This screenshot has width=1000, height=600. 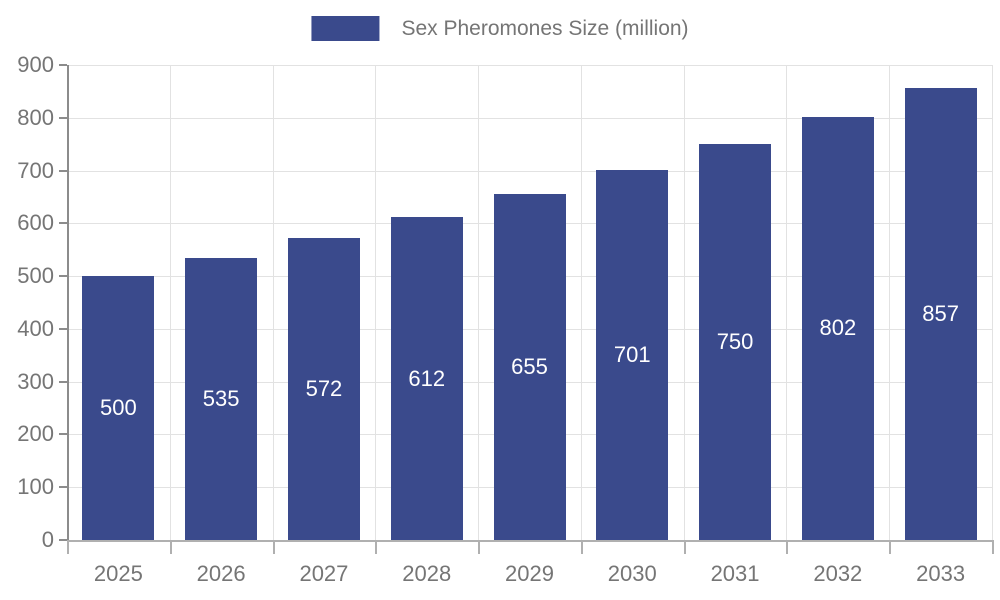 I want to click on bar-value-label: 701, so click(x=632, y=354).